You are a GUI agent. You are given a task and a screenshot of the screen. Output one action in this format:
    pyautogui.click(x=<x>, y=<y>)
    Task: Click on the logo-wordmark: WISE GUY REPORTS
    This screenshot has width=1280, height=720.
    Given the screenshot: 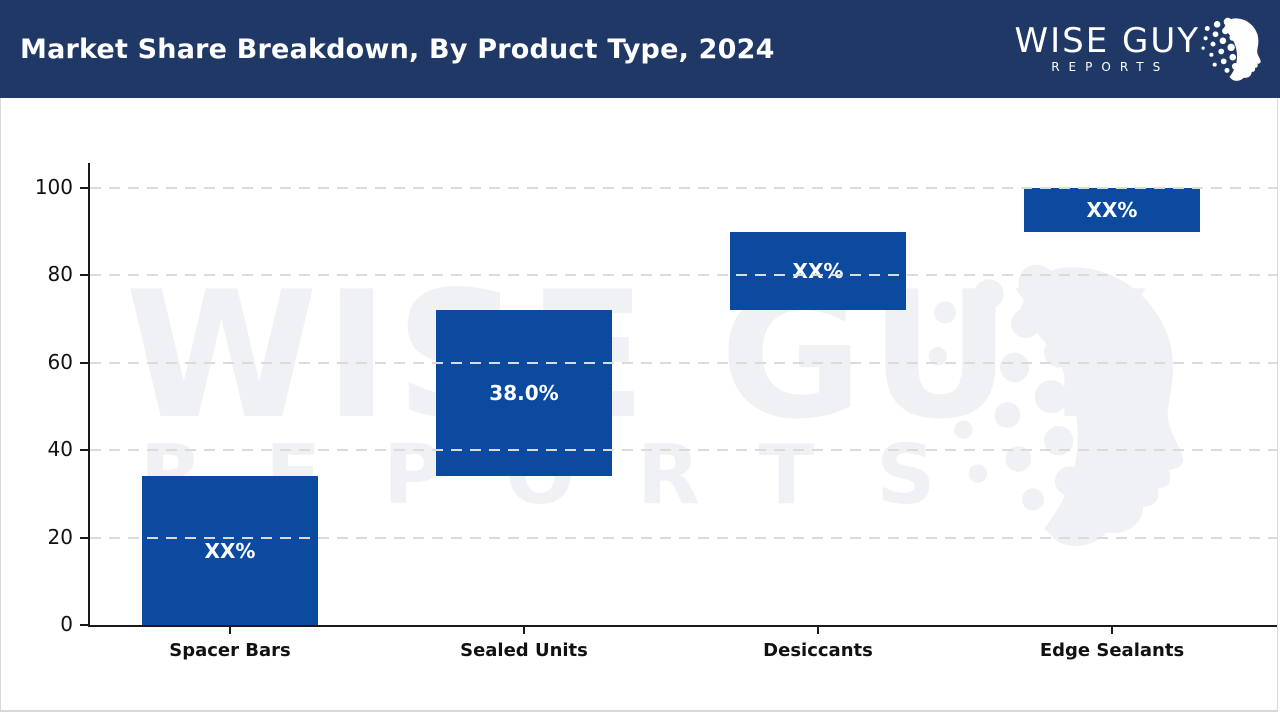 What is the action you would take?
    pyautogui.click(x=1107, y=47)
    